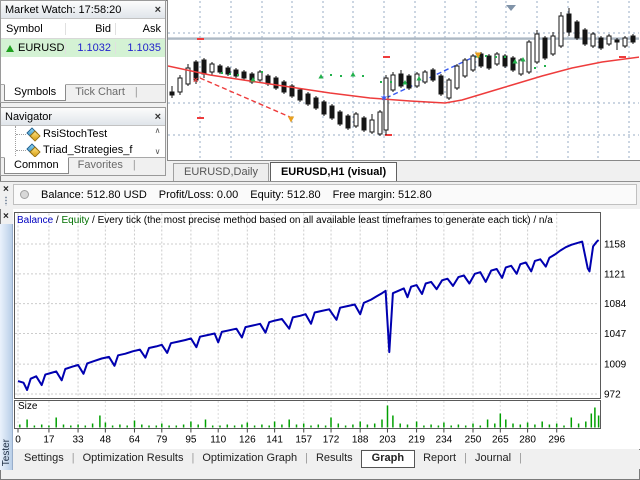  Describe the element at coordinates (285, 194) in the screenshot. I see `equity-text: Equity: 512.80` at that location.